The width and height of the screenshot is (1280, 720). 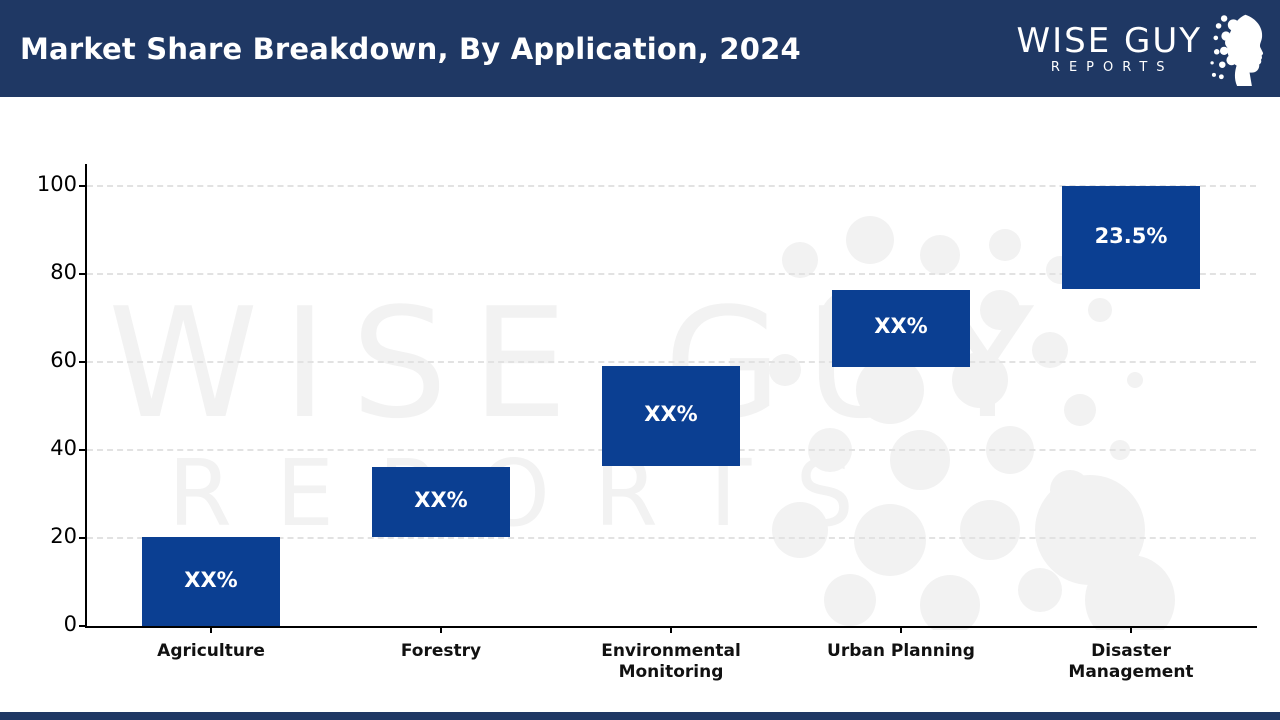 I want to click on category-label-line: Urban Planning, so click(x=901, y=651).